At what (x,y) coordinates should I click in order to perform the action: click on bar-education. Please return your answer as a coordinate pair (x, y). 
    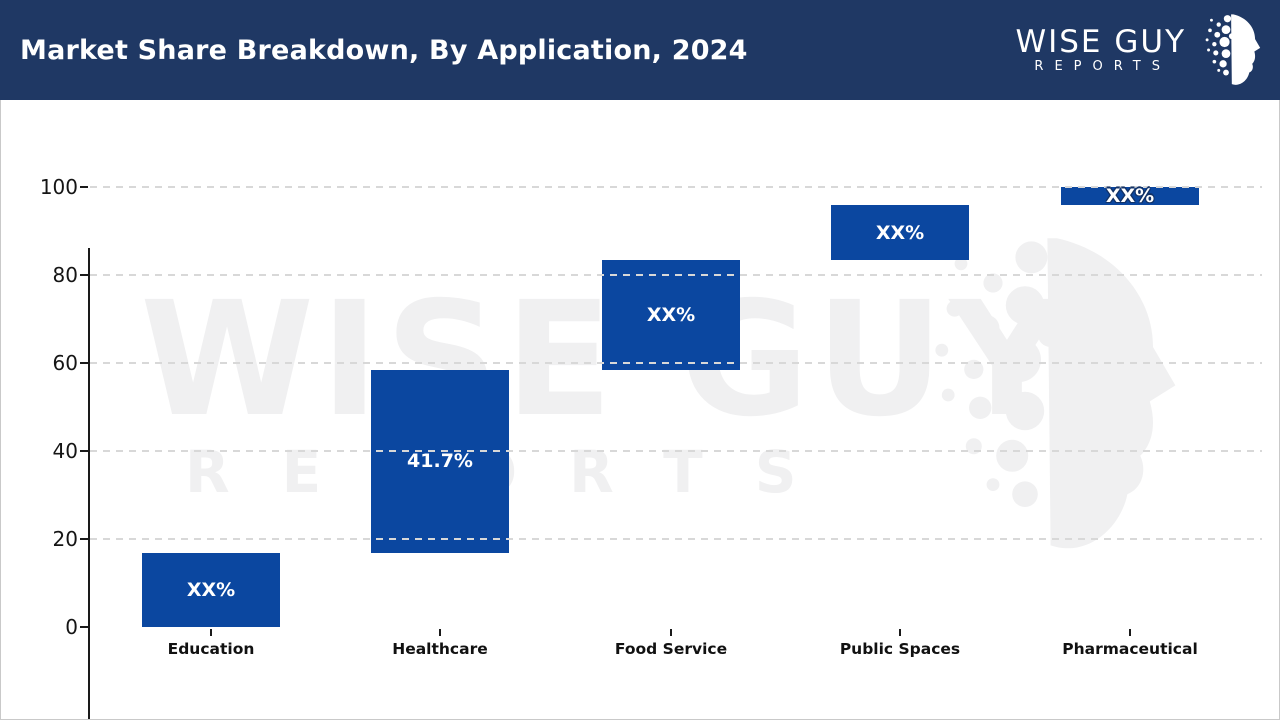
    Looking at the image, I should click on (211, 590).